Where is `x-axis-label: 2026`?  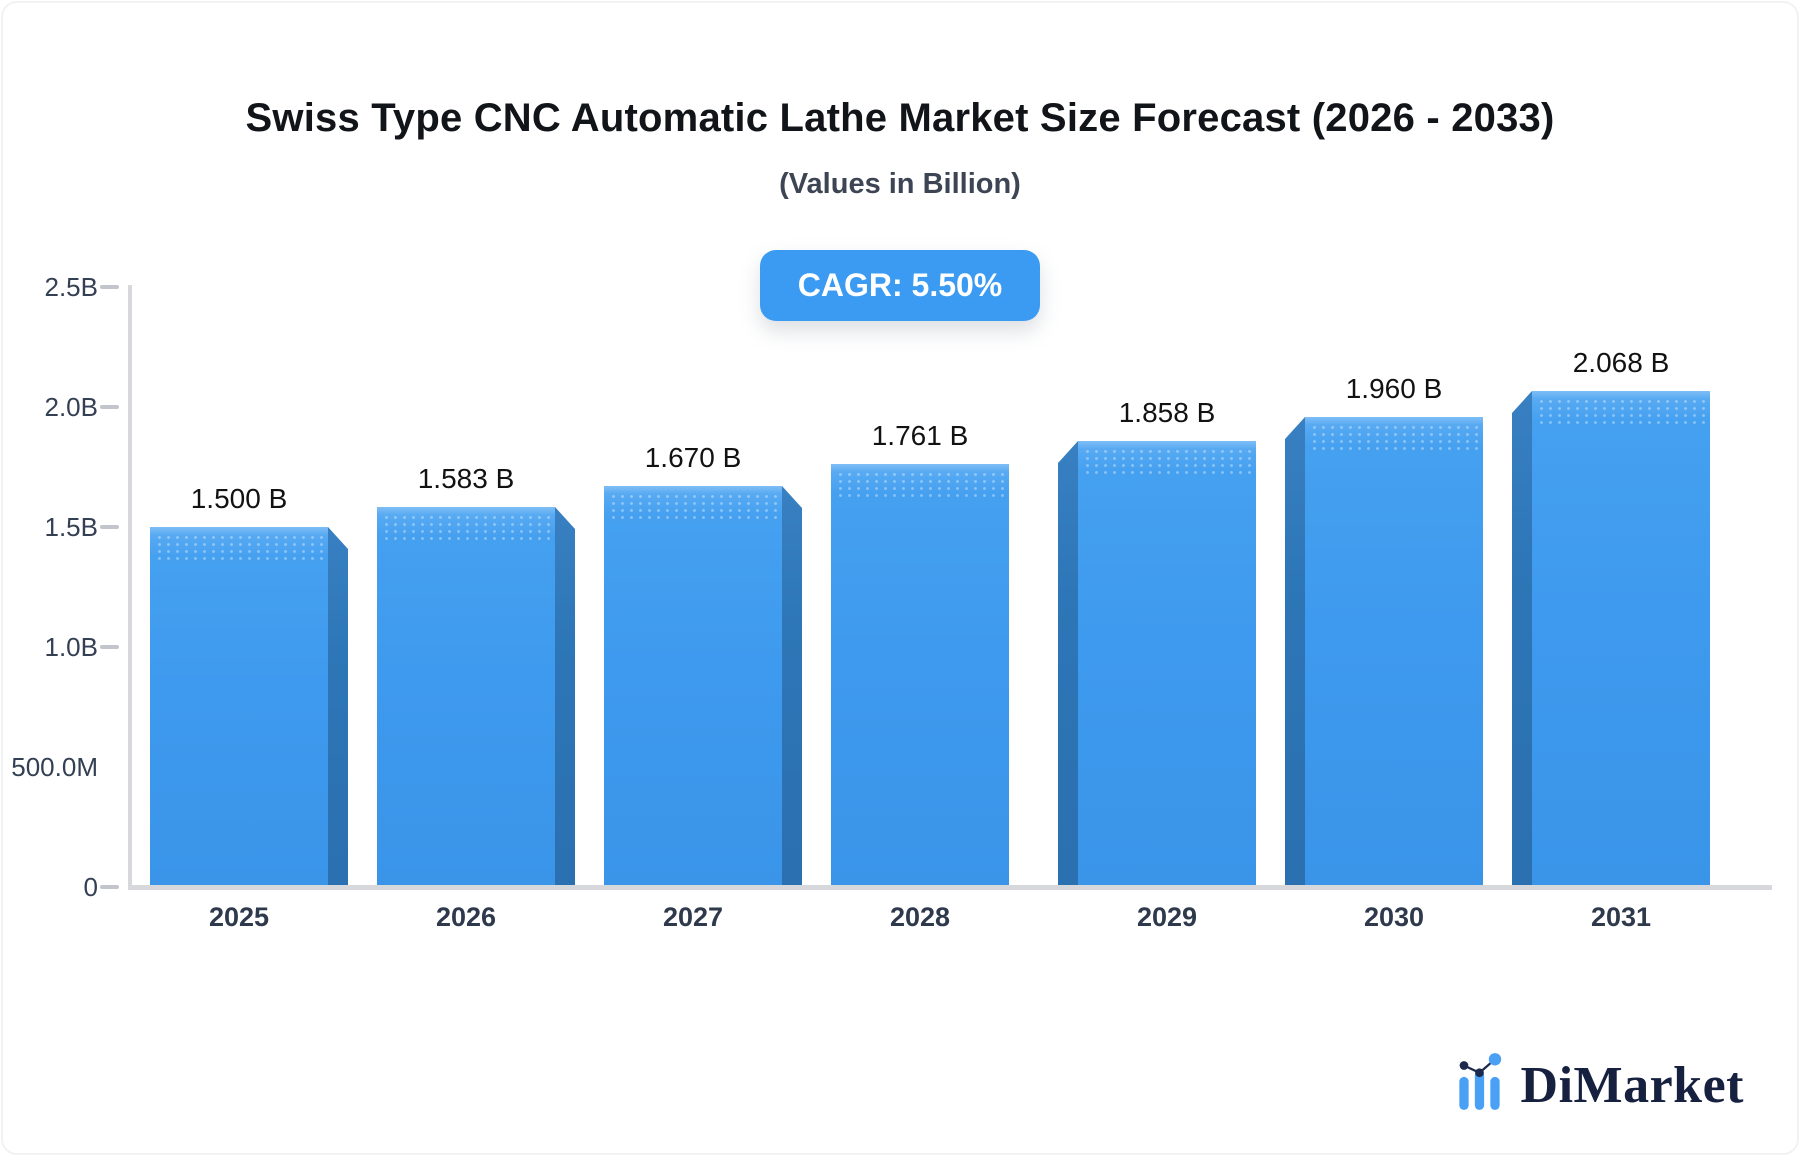
x-axis-label: 2026 is located at coordinates (466, 917).